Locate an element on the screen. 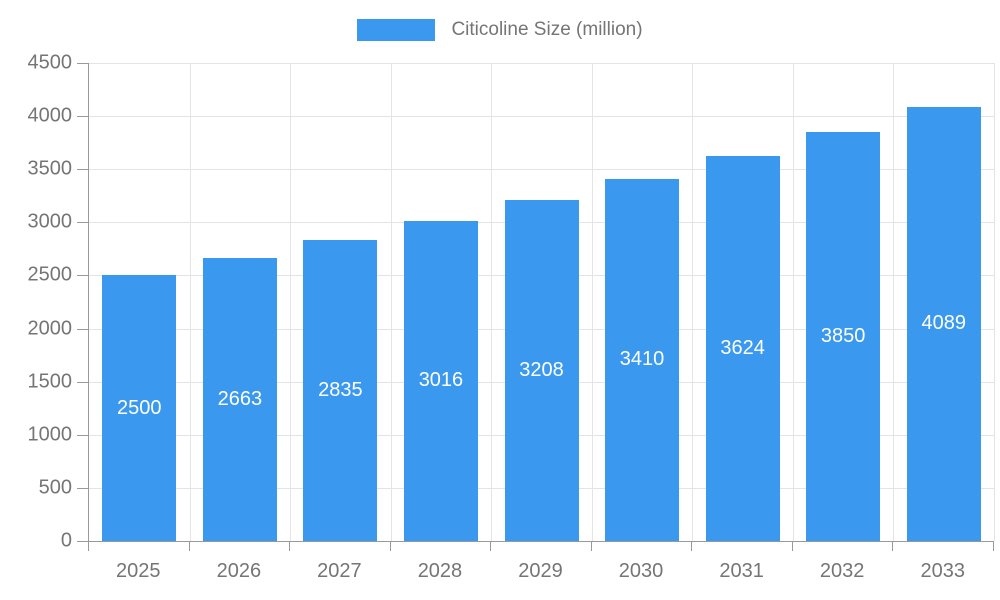 This screenshot has width=1000, height=600. x-tick-label: 2030 is located at coordinates (641, 571).